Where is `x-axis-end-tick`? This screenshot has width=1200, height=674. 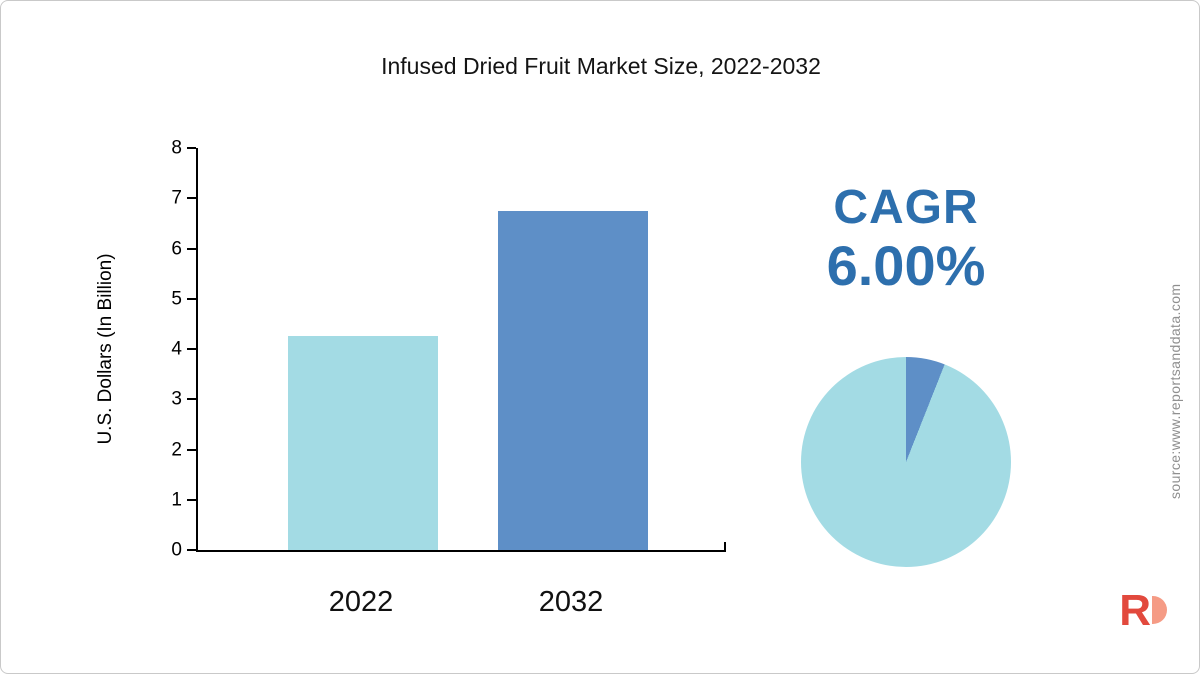
x-axis-end-tick is located at coordinates (725, 546).